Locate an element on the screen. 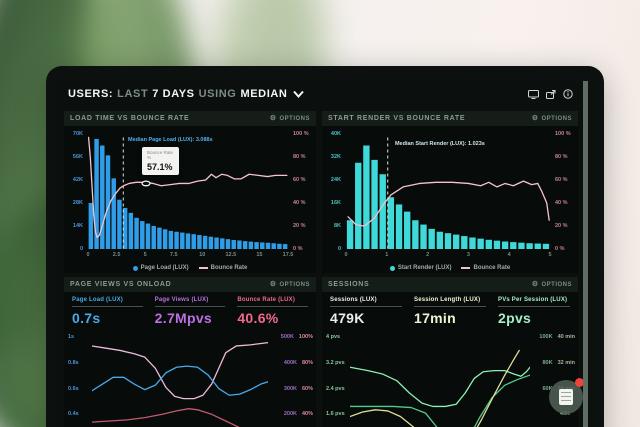 The width and height of the screenshot is (640, 427). tick-label: 2 is located at coordinates (428, 255).